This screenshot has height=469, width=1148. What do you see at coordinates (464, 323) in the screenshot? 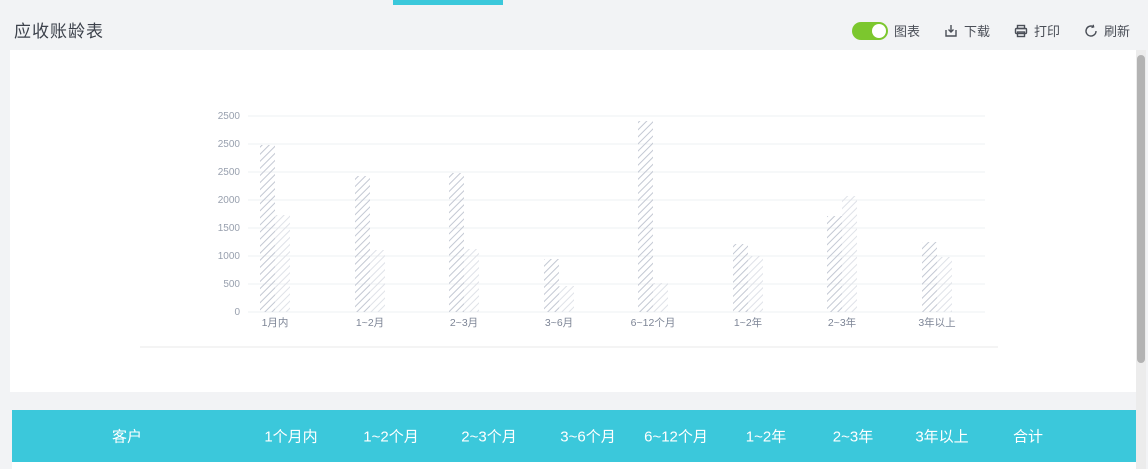
I see `x-axis-category-label: 2~3月` at bounding box center [464, 323].